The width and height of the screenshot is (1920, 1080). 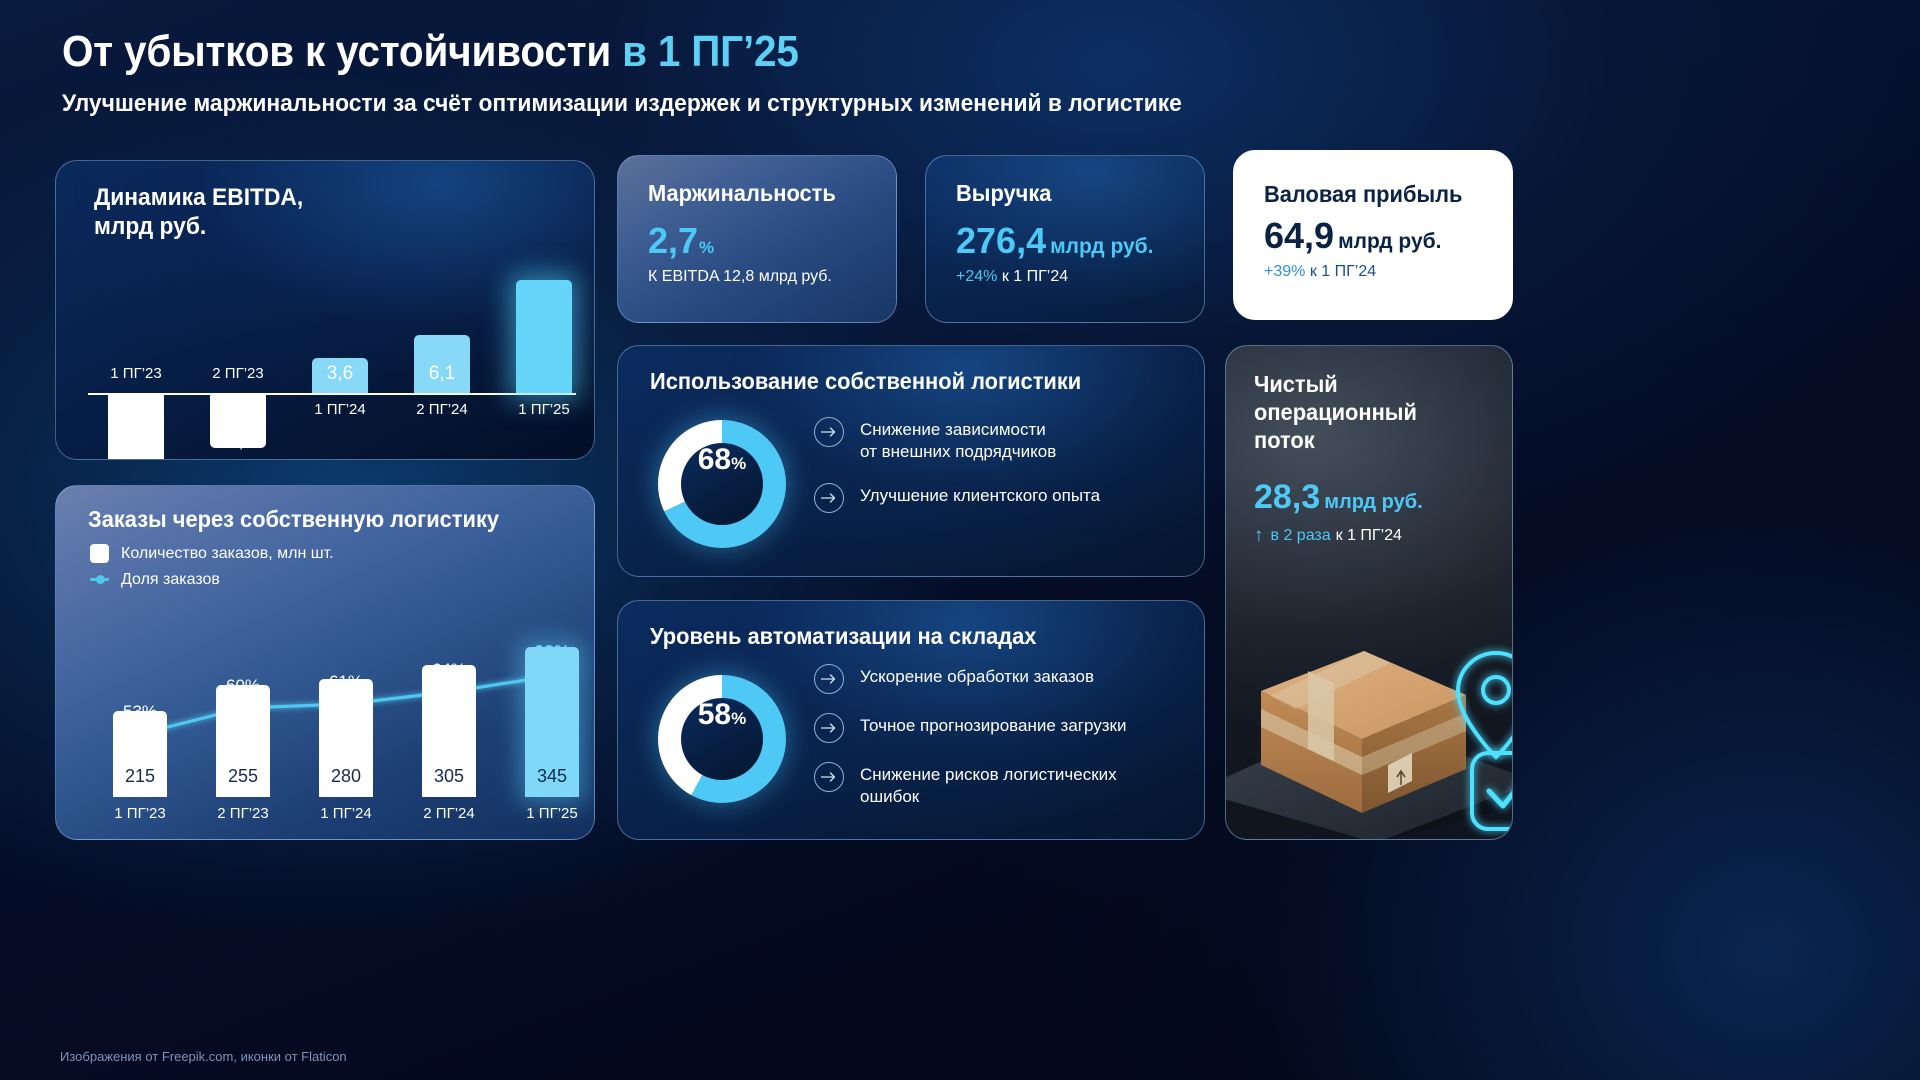 I want to click on page-title: От убытков к устойчивости в 1 ПГ’25, so click(x=798, y=52).